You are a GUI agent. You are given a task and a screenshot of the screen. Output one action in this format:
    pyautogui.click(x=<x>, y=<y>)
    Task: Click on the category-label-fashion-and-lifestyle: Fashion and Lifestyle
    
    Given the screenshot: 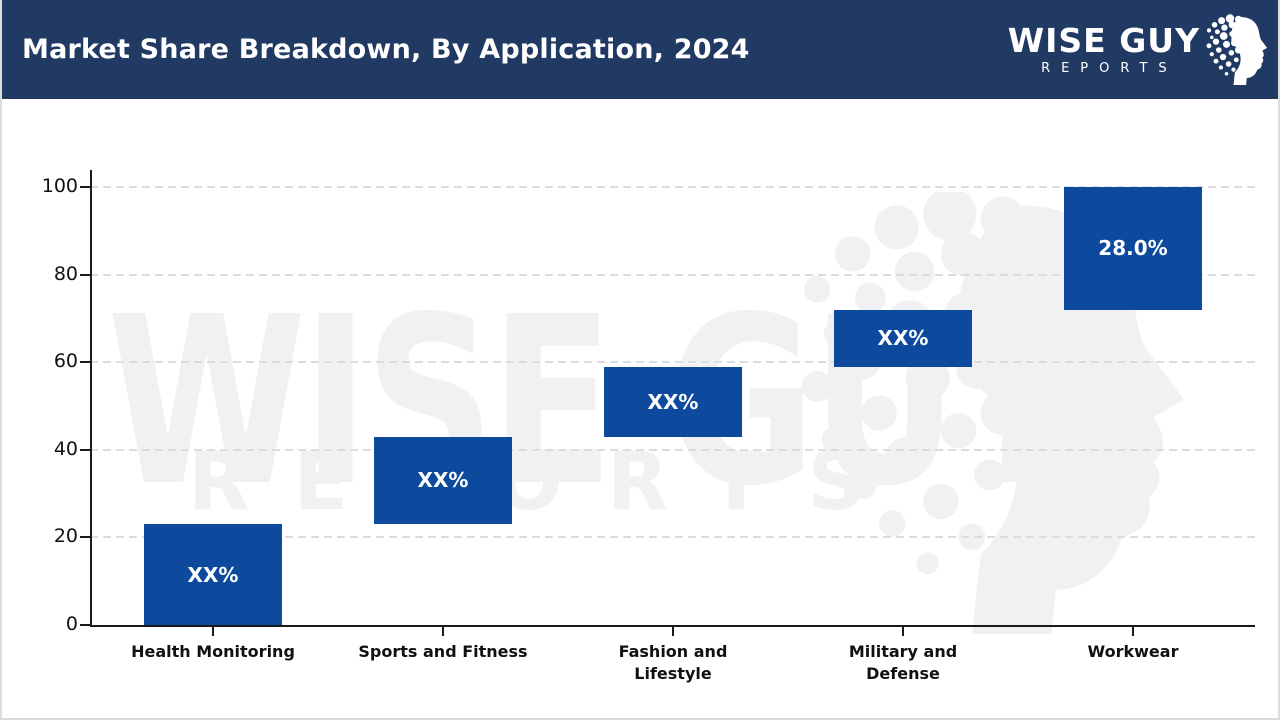 What is the action you would take?
    pyautogui.click(x=673, y=662)
    